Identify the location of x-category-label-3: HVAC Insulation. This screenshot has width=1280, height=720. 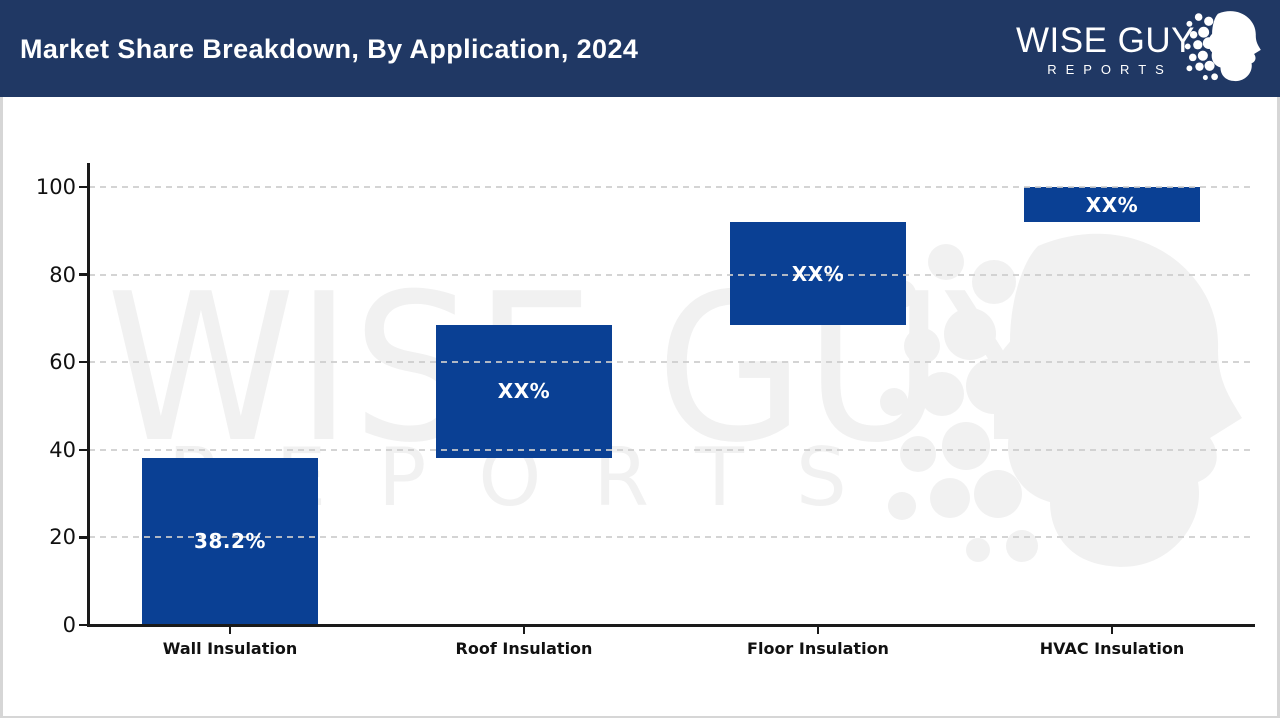
(1112, 648).